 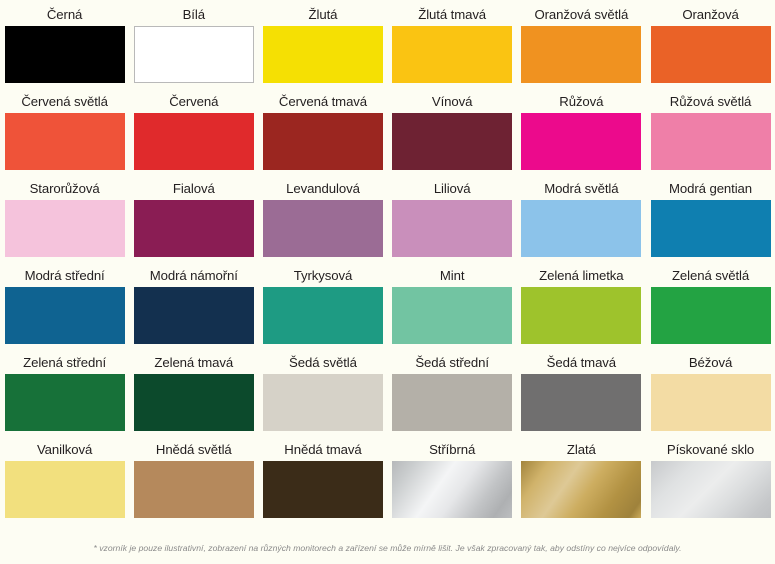 I want to click on swatch-label: Šedá střední, so click(x=452, y=362).